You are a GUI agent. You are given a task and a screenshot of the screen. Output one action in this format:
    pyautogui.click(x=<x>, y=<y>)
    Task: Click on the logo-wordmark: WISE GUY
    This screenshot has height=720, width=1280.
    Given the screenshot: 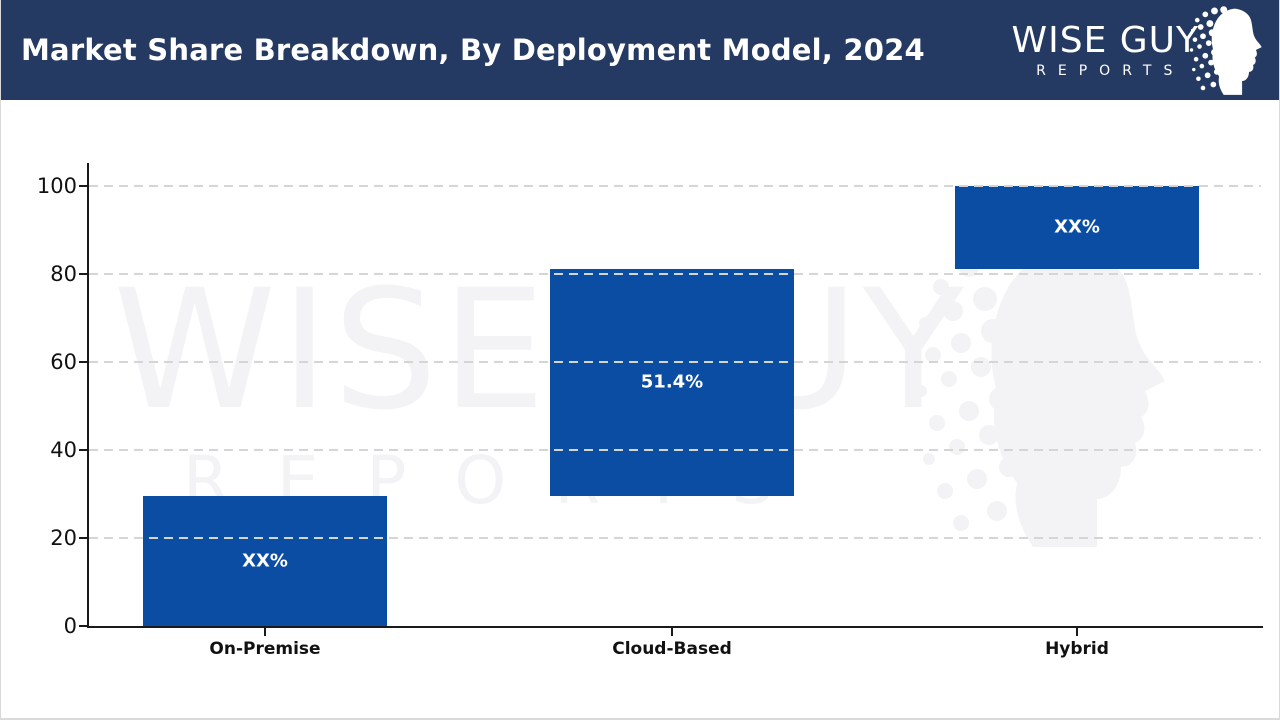 What is the action you would take?
    pyautogui.click(x=1105, y=41)
    